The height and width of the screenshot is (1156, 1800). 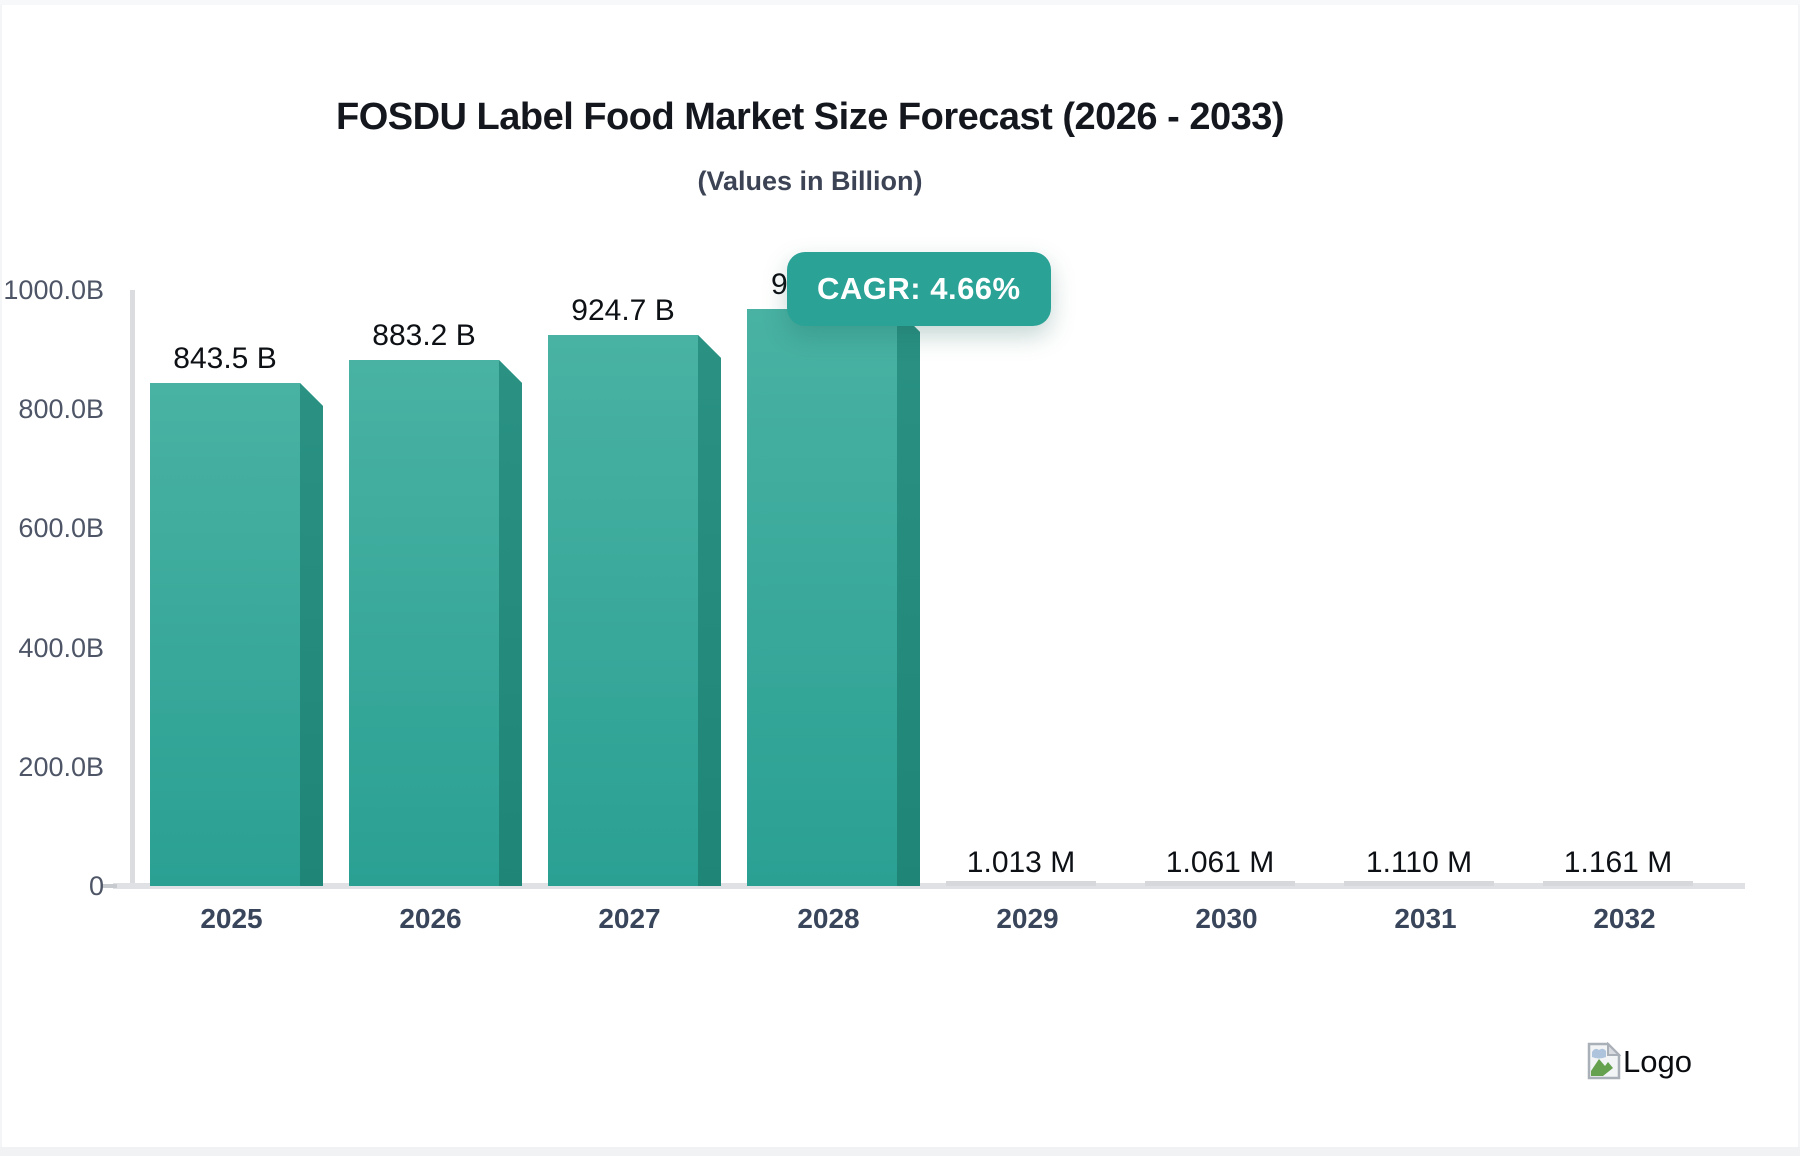 I want to click on bar-2032, so click(x=1618, y=883).